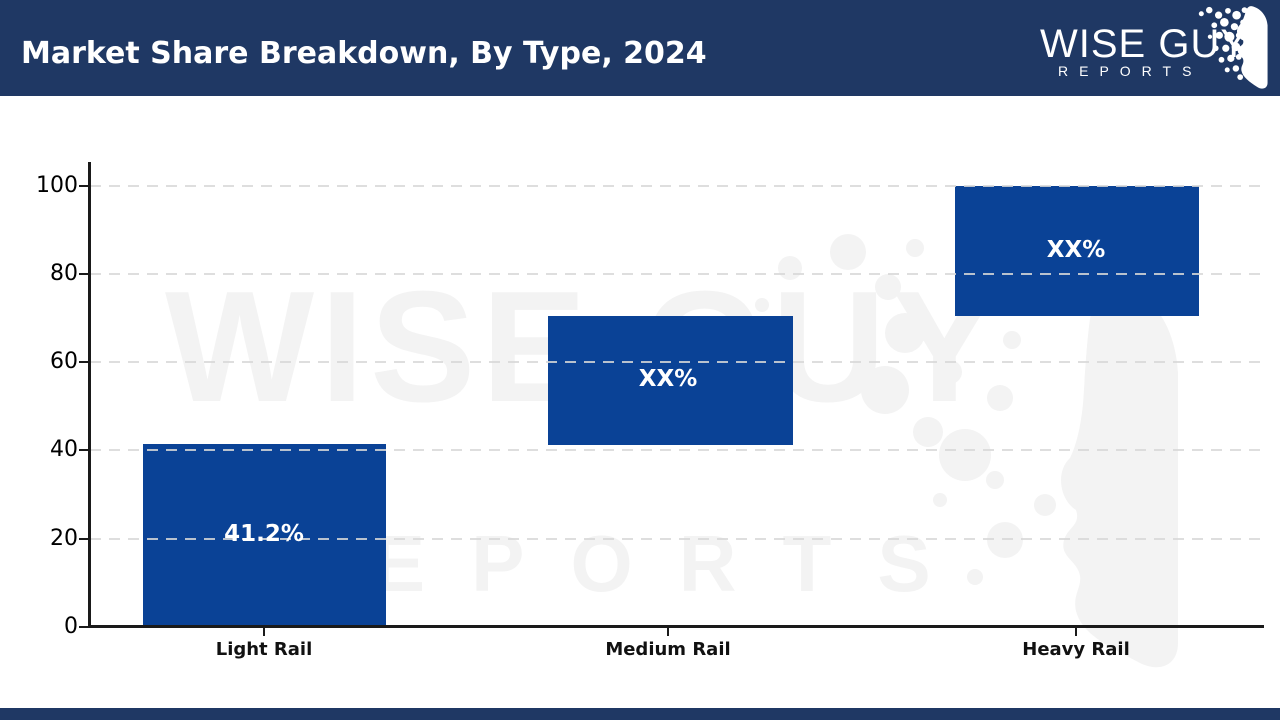 Image resolution: width=1280 pixels, height=720 pixels. Describe the element at coordinates (1233, 47) in the screenshot. I see `logo-face-icon` at that location.